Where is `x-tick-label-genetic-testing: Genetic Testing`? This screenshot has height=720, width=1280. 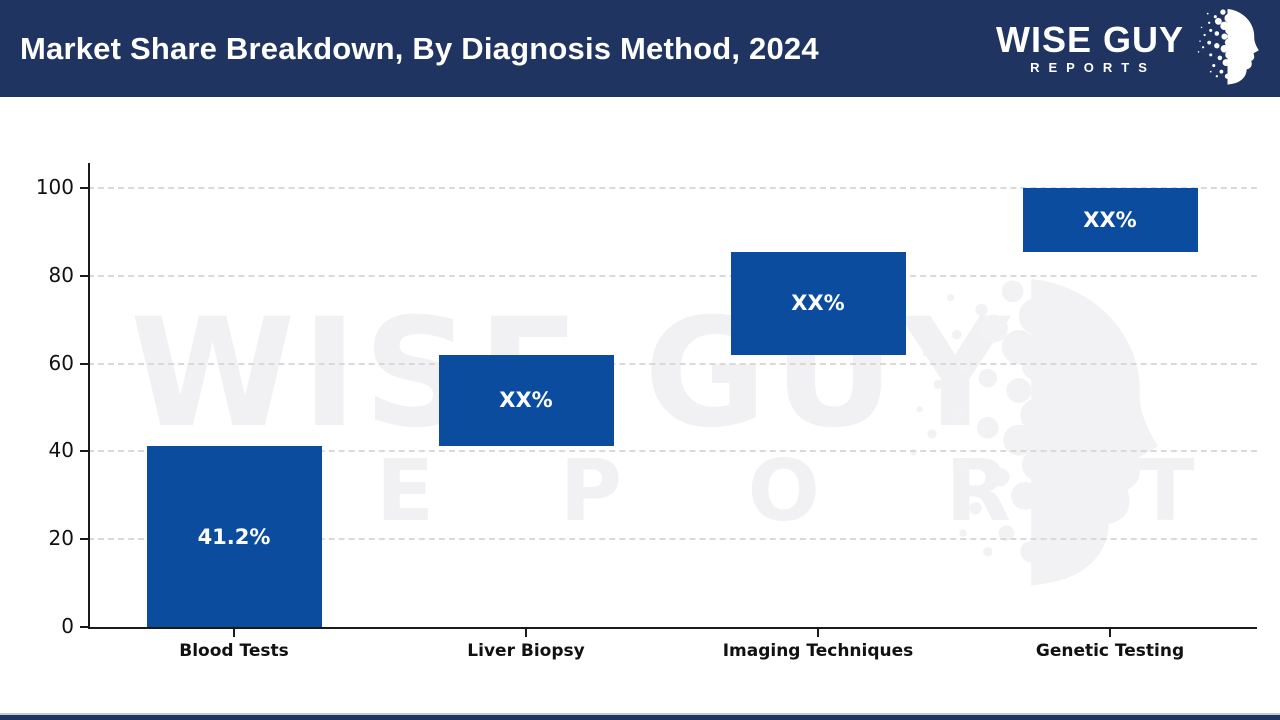 x-tick-label-genetic-testing: Genetic Testing is located at coordinates (1110, 651).